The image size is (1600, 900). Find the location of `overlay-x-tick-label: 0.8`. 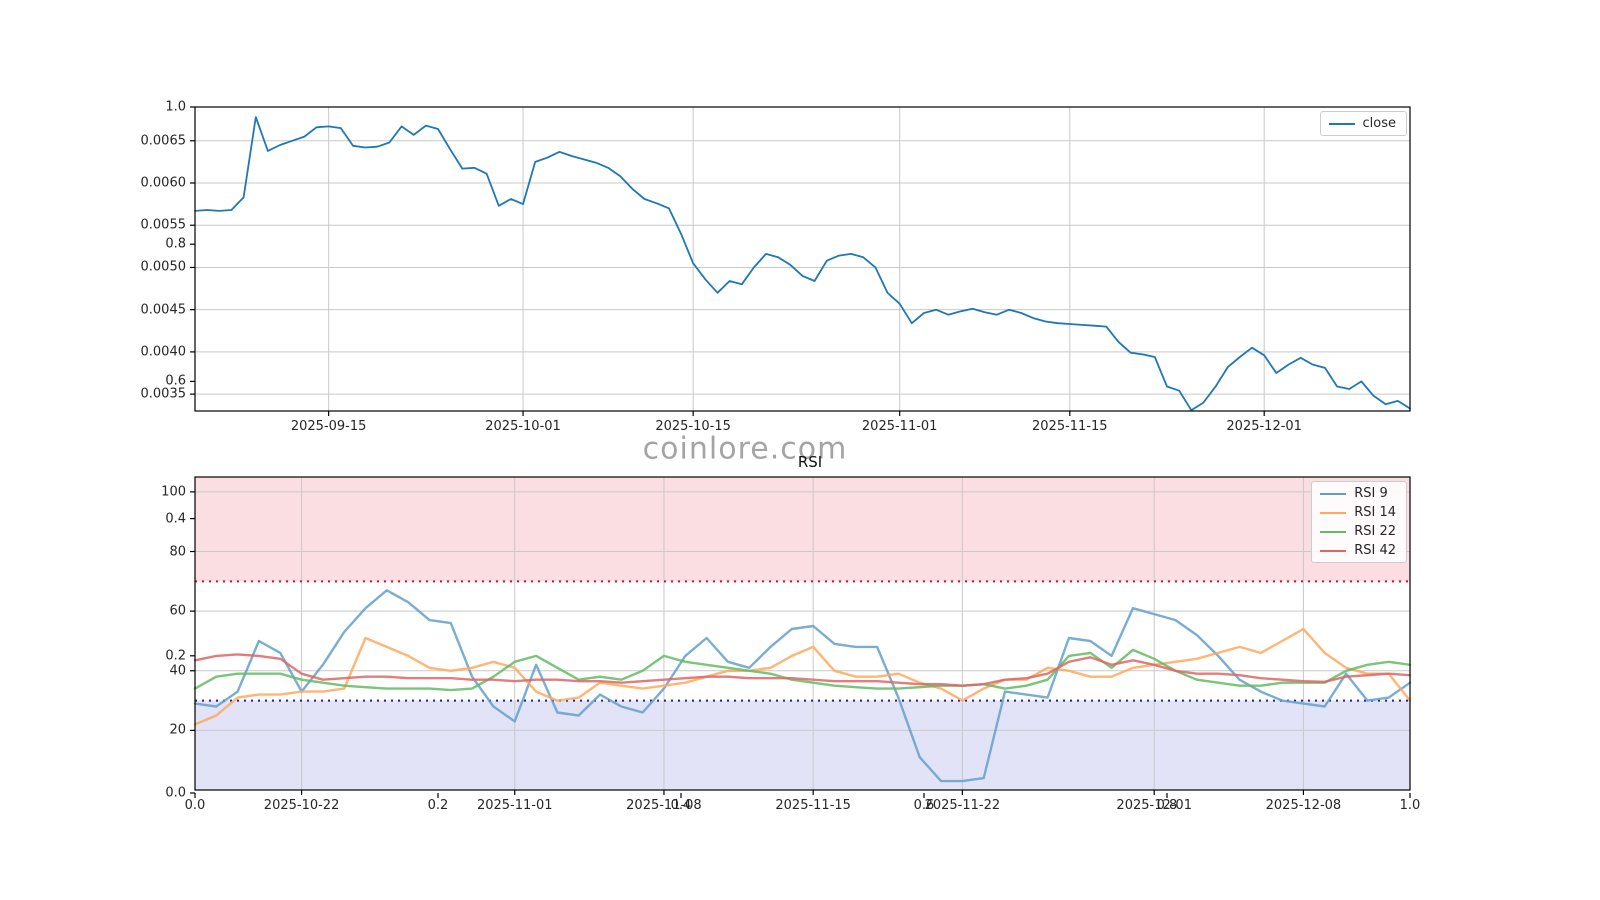

overlay-x-tick-label: 0.8 is located at coordinates (1167, 805).